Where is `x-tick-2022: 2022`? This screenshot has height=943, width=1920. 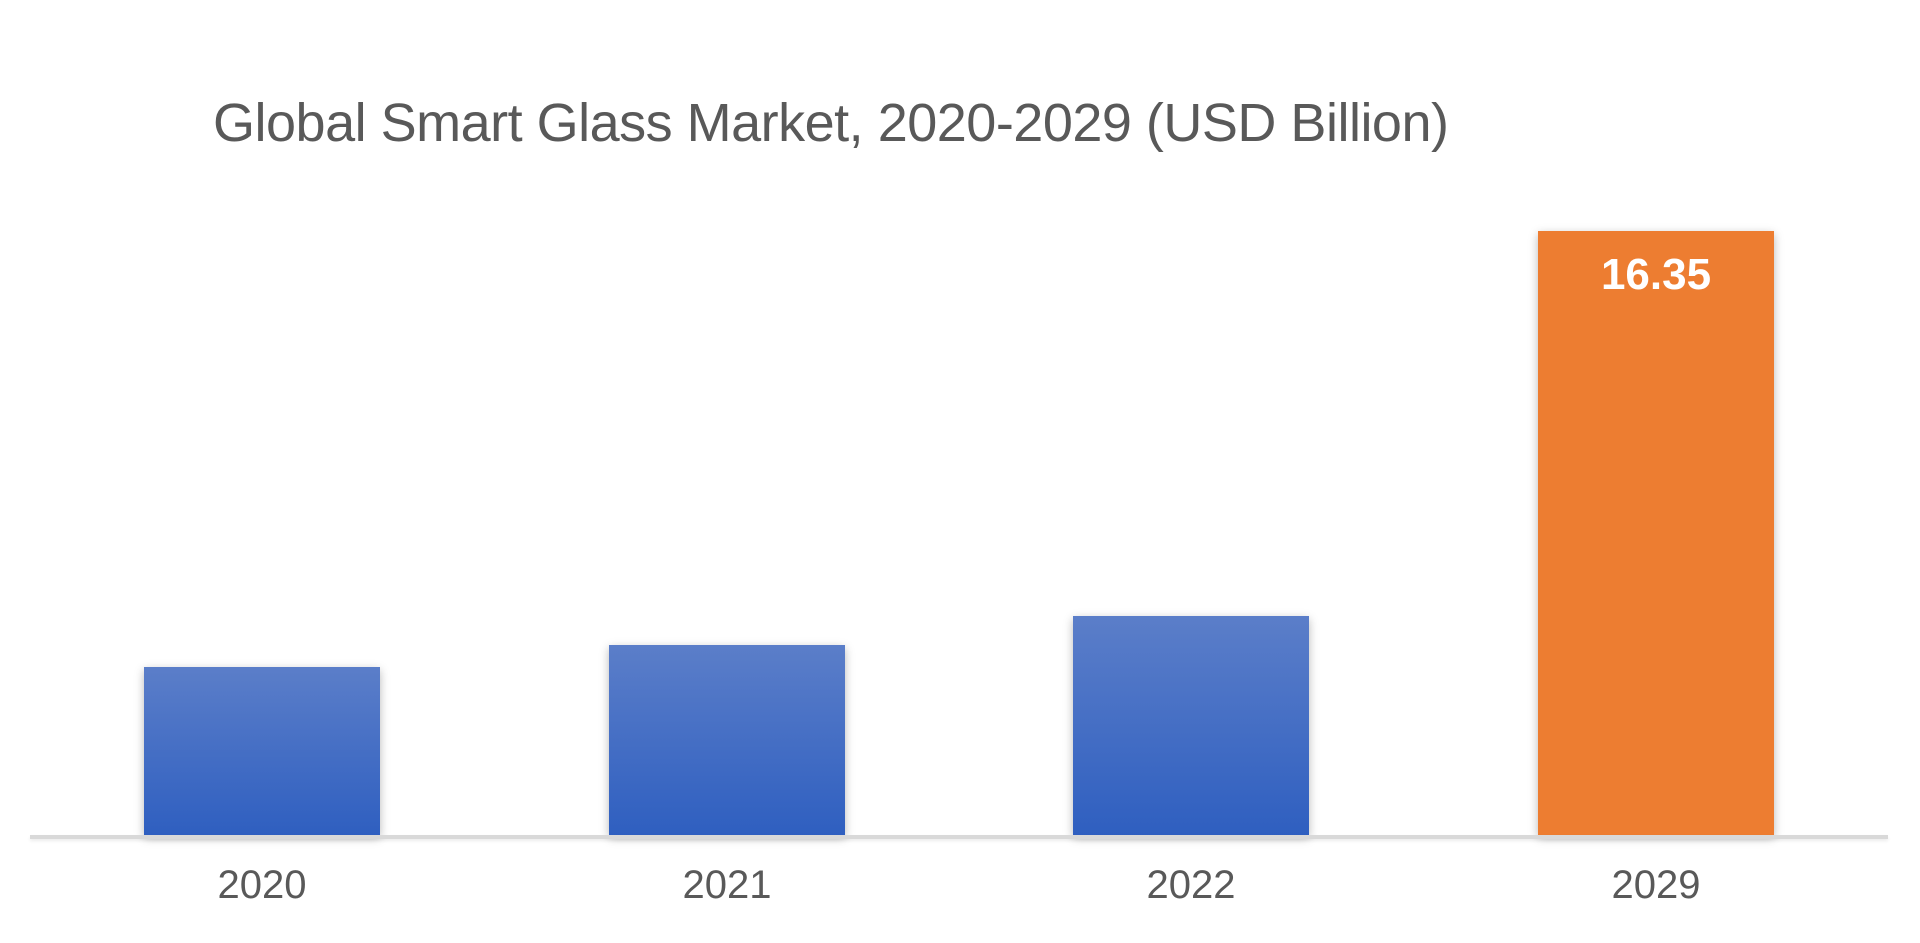
x-tick-2022: 2022 is located at coordinates (1191, 885).